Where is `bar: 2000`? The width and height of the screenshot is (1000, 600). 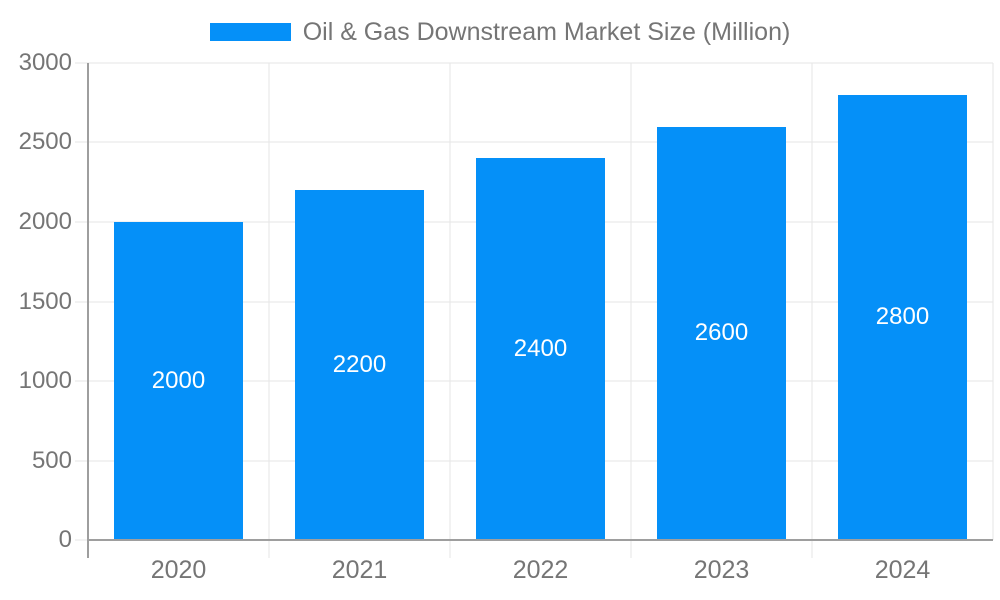 bar: 2000 is located at coordinates (178, 381).